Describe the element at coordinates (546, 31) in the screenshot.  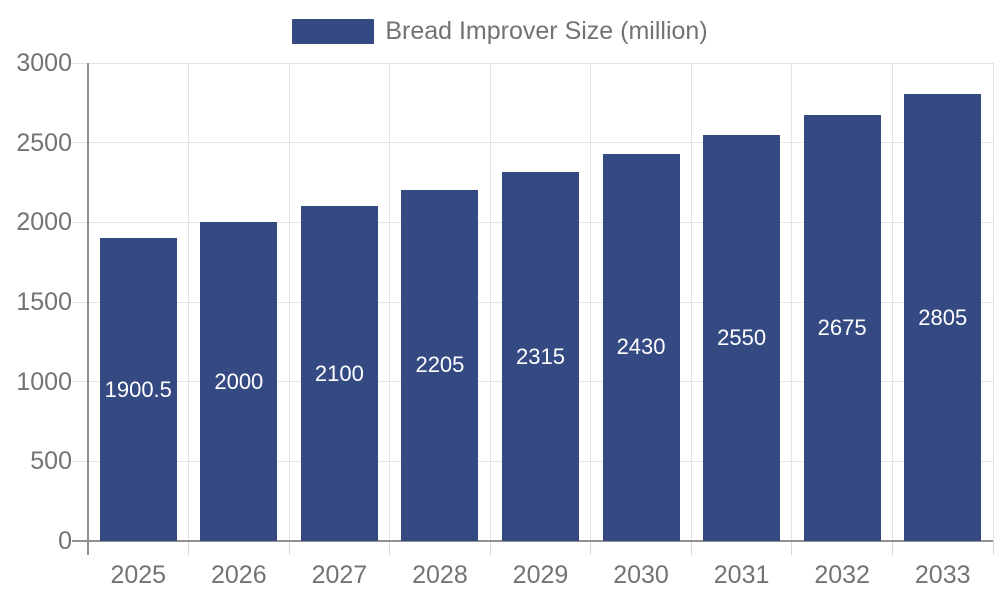
I see `legend-label: Bread Improver Size (million)` at that location.